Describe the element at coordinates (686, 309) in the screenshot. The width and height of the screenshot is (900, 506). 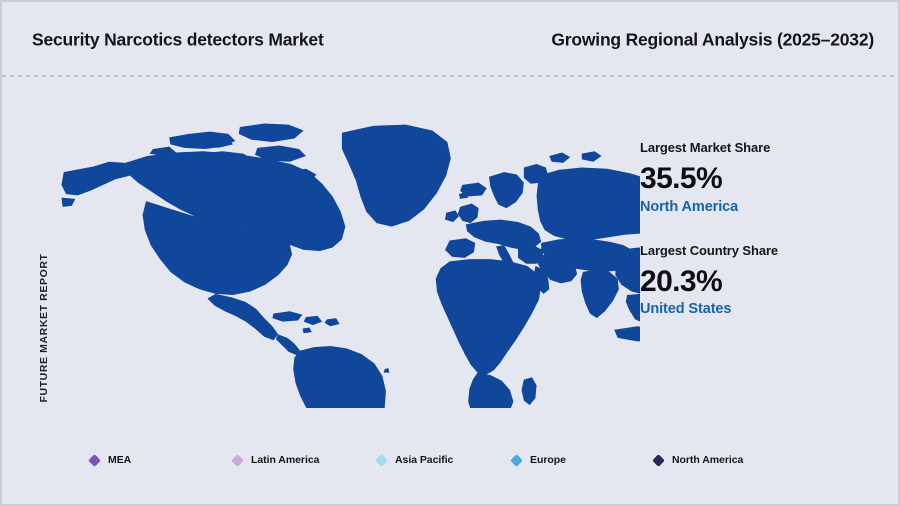
I see `stat-region: United States` at that location.